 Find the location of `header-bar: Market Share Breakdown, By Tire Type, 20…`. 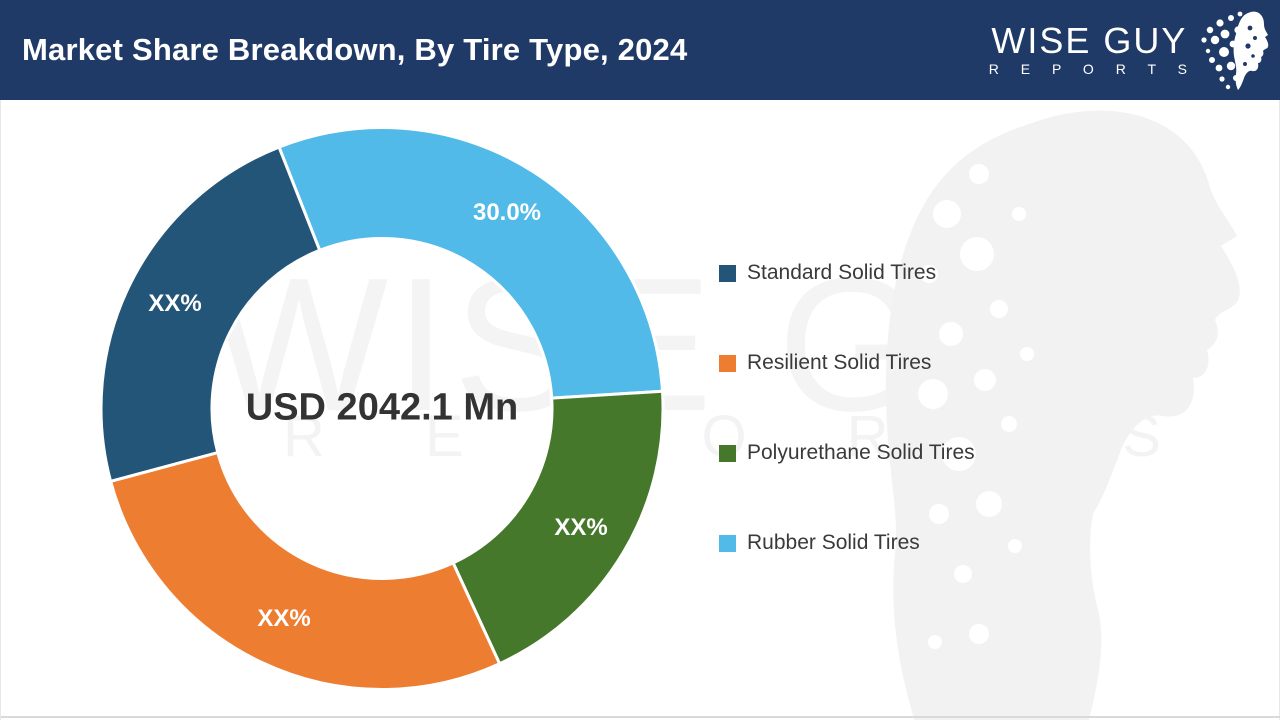

header-bar: Market Share Breakdown, By Tire Type, 20… is located at coordinates (640, 50).